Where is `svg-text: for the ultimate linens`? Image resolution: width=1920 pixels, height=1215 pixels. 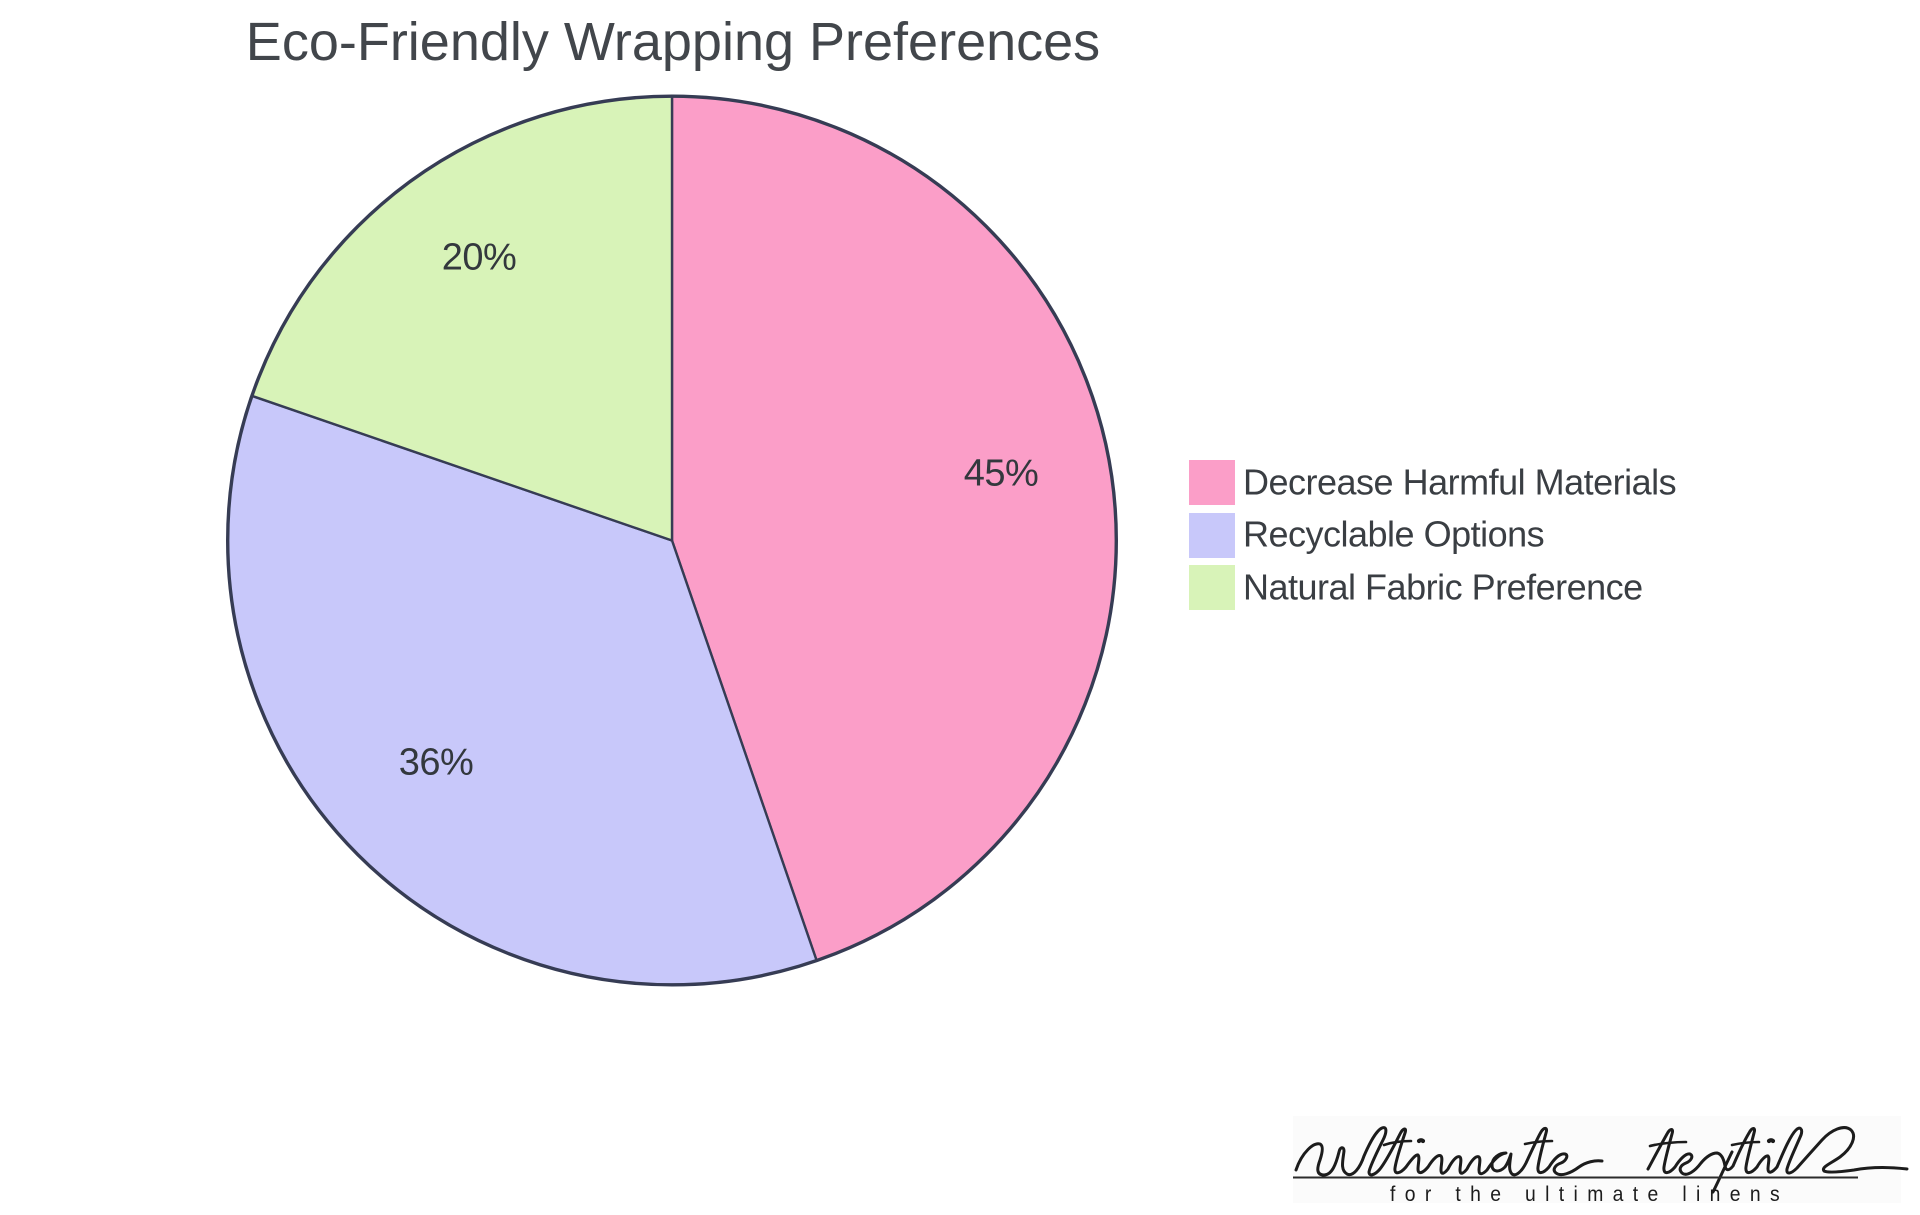 svg-text: for the ultimate linens is located at coordinates (1589, 1194).